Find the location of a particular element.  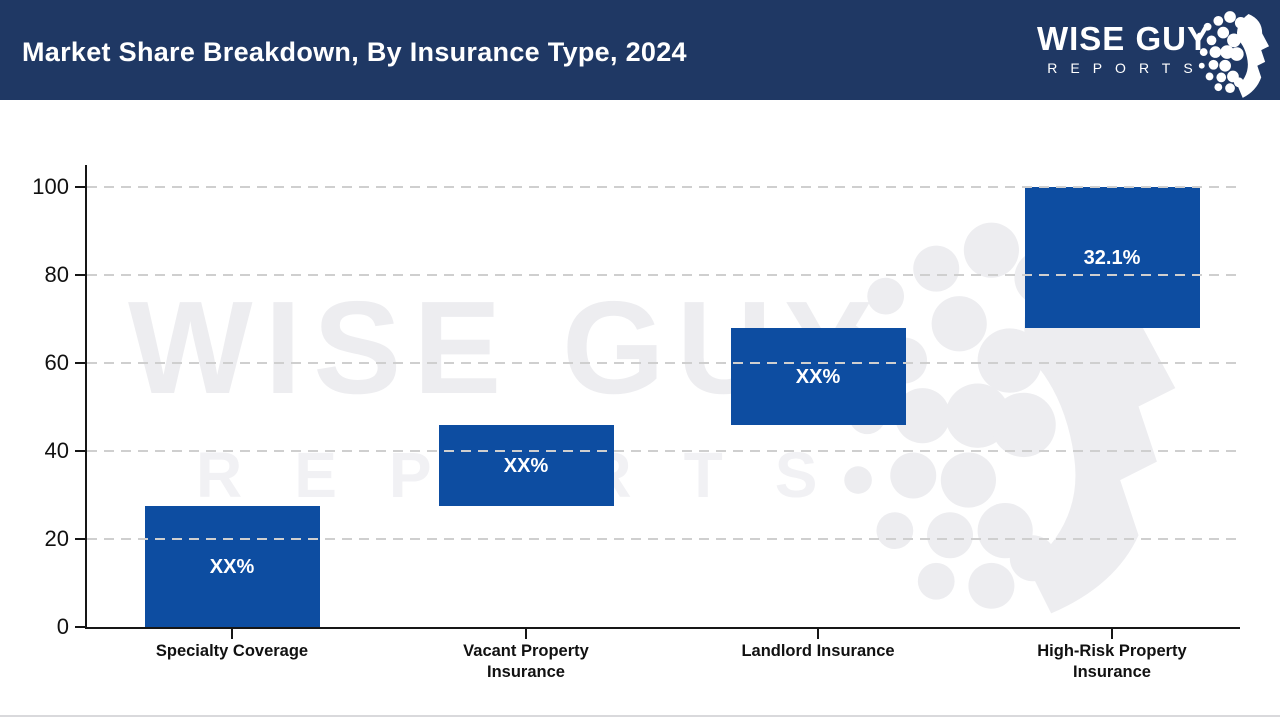

bar-value-label-specialty-coverage: XX% is located at coordinates (232, 566).